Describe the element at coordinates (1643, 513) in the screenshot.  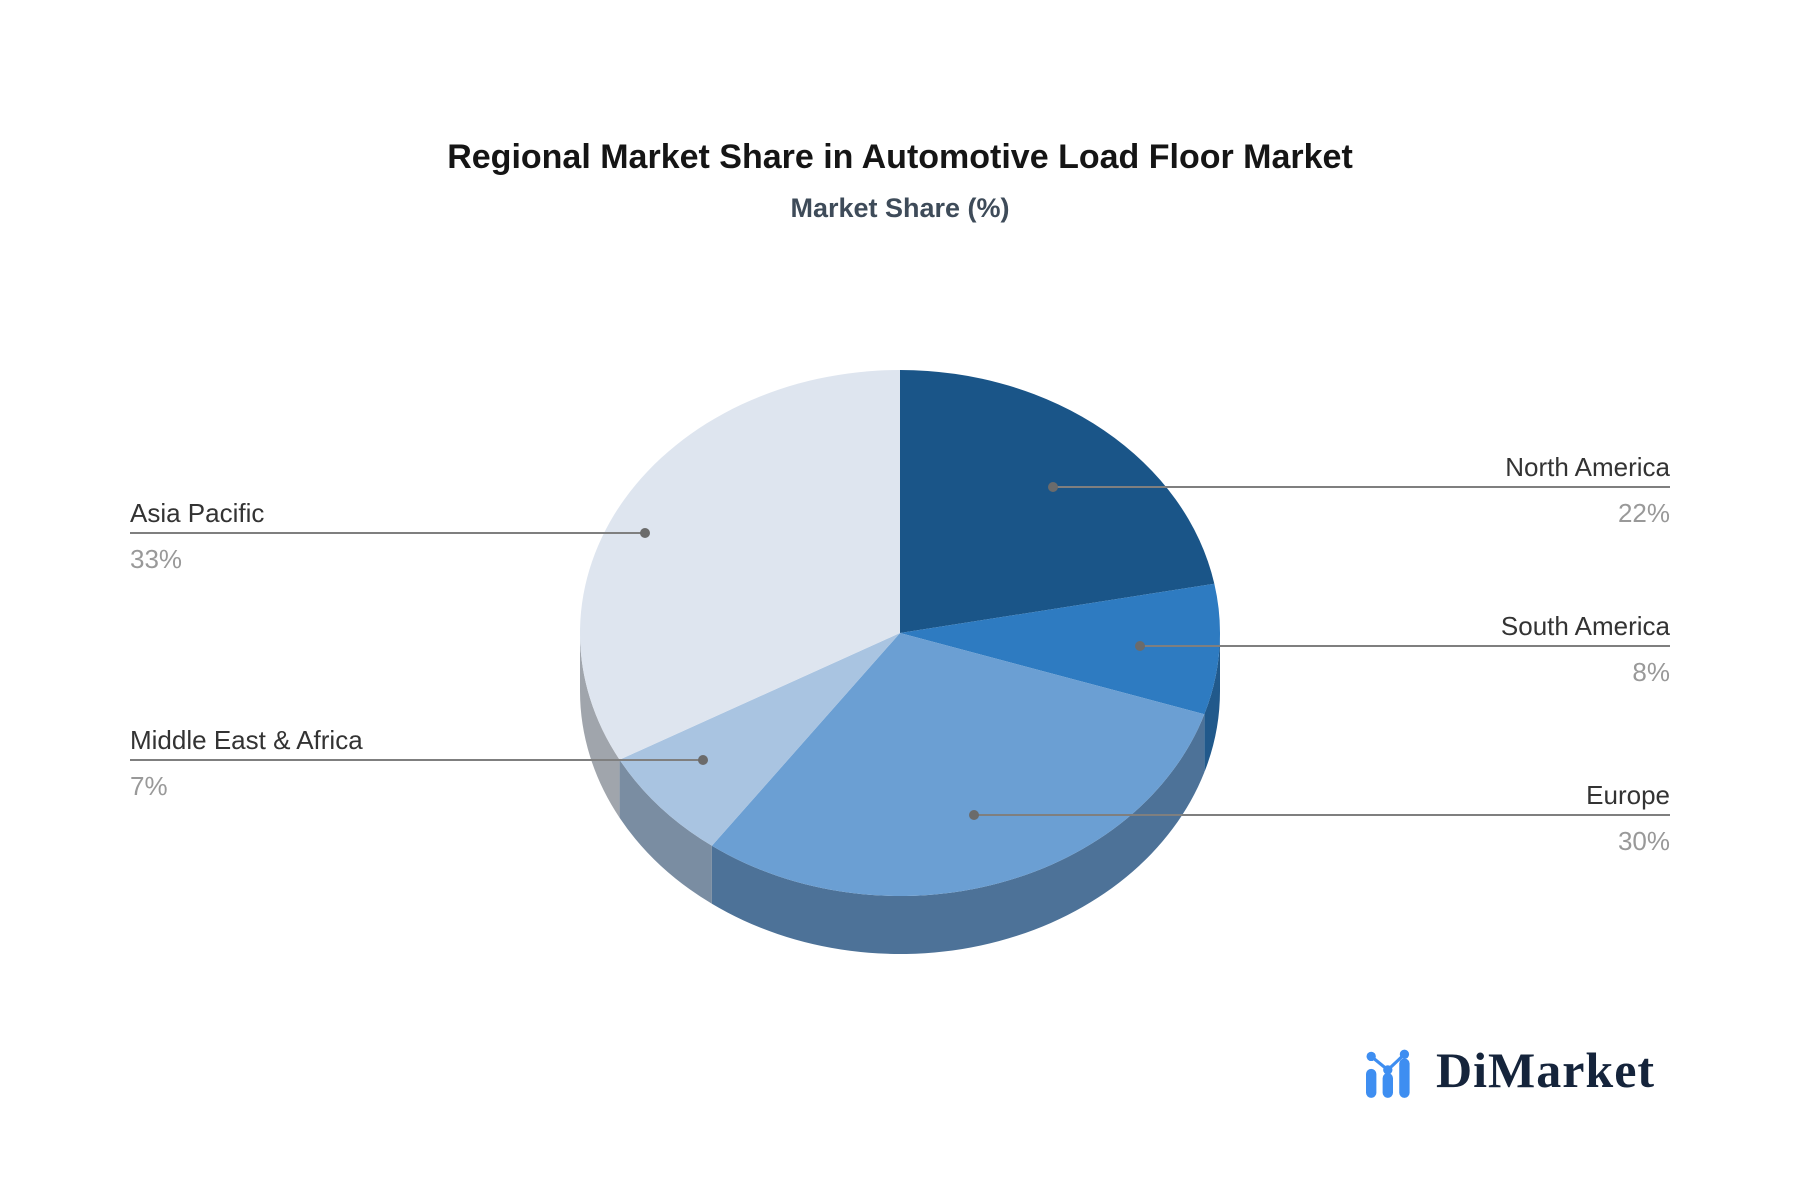
I see `slice-percent: 22%` at that location.